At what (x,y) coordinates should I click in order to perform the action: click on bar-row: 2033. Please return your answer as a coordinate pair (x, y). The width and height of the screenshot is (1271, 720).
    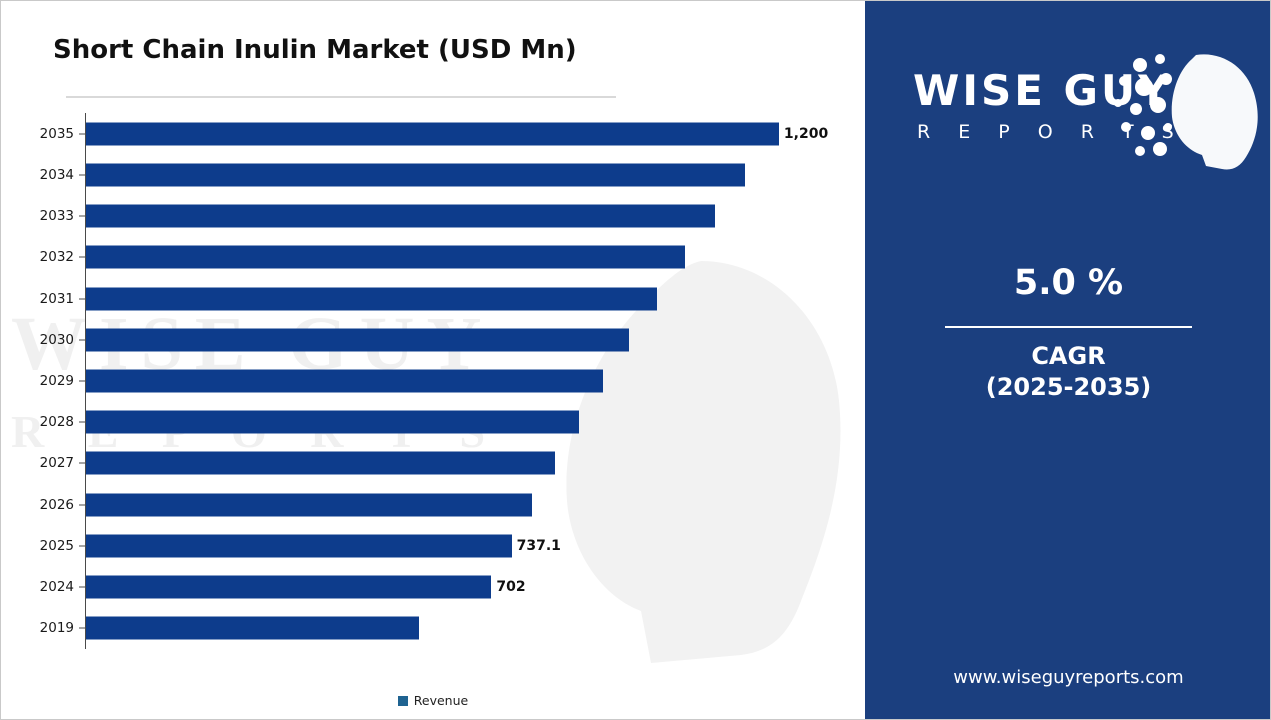
    Looking at the image, I should click on (433, 215).